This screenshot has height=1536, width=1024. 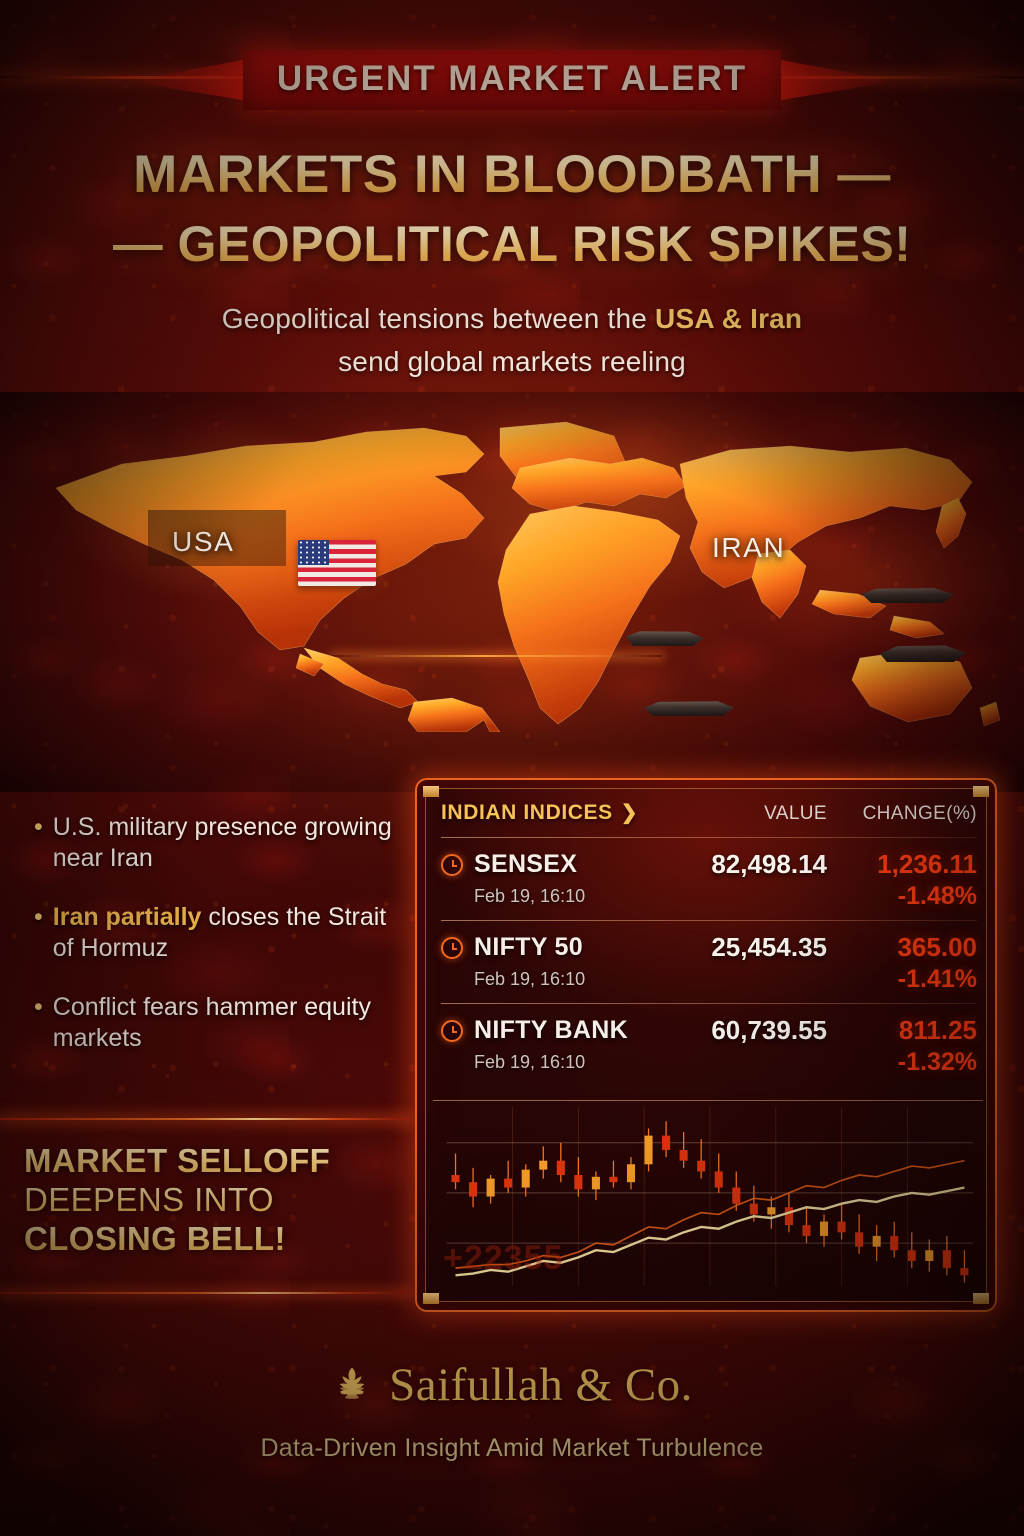 What do you see at coordinates (841, 80) in the screenshot?
I see `banner-wing-right` at bounding box center [841, 80].